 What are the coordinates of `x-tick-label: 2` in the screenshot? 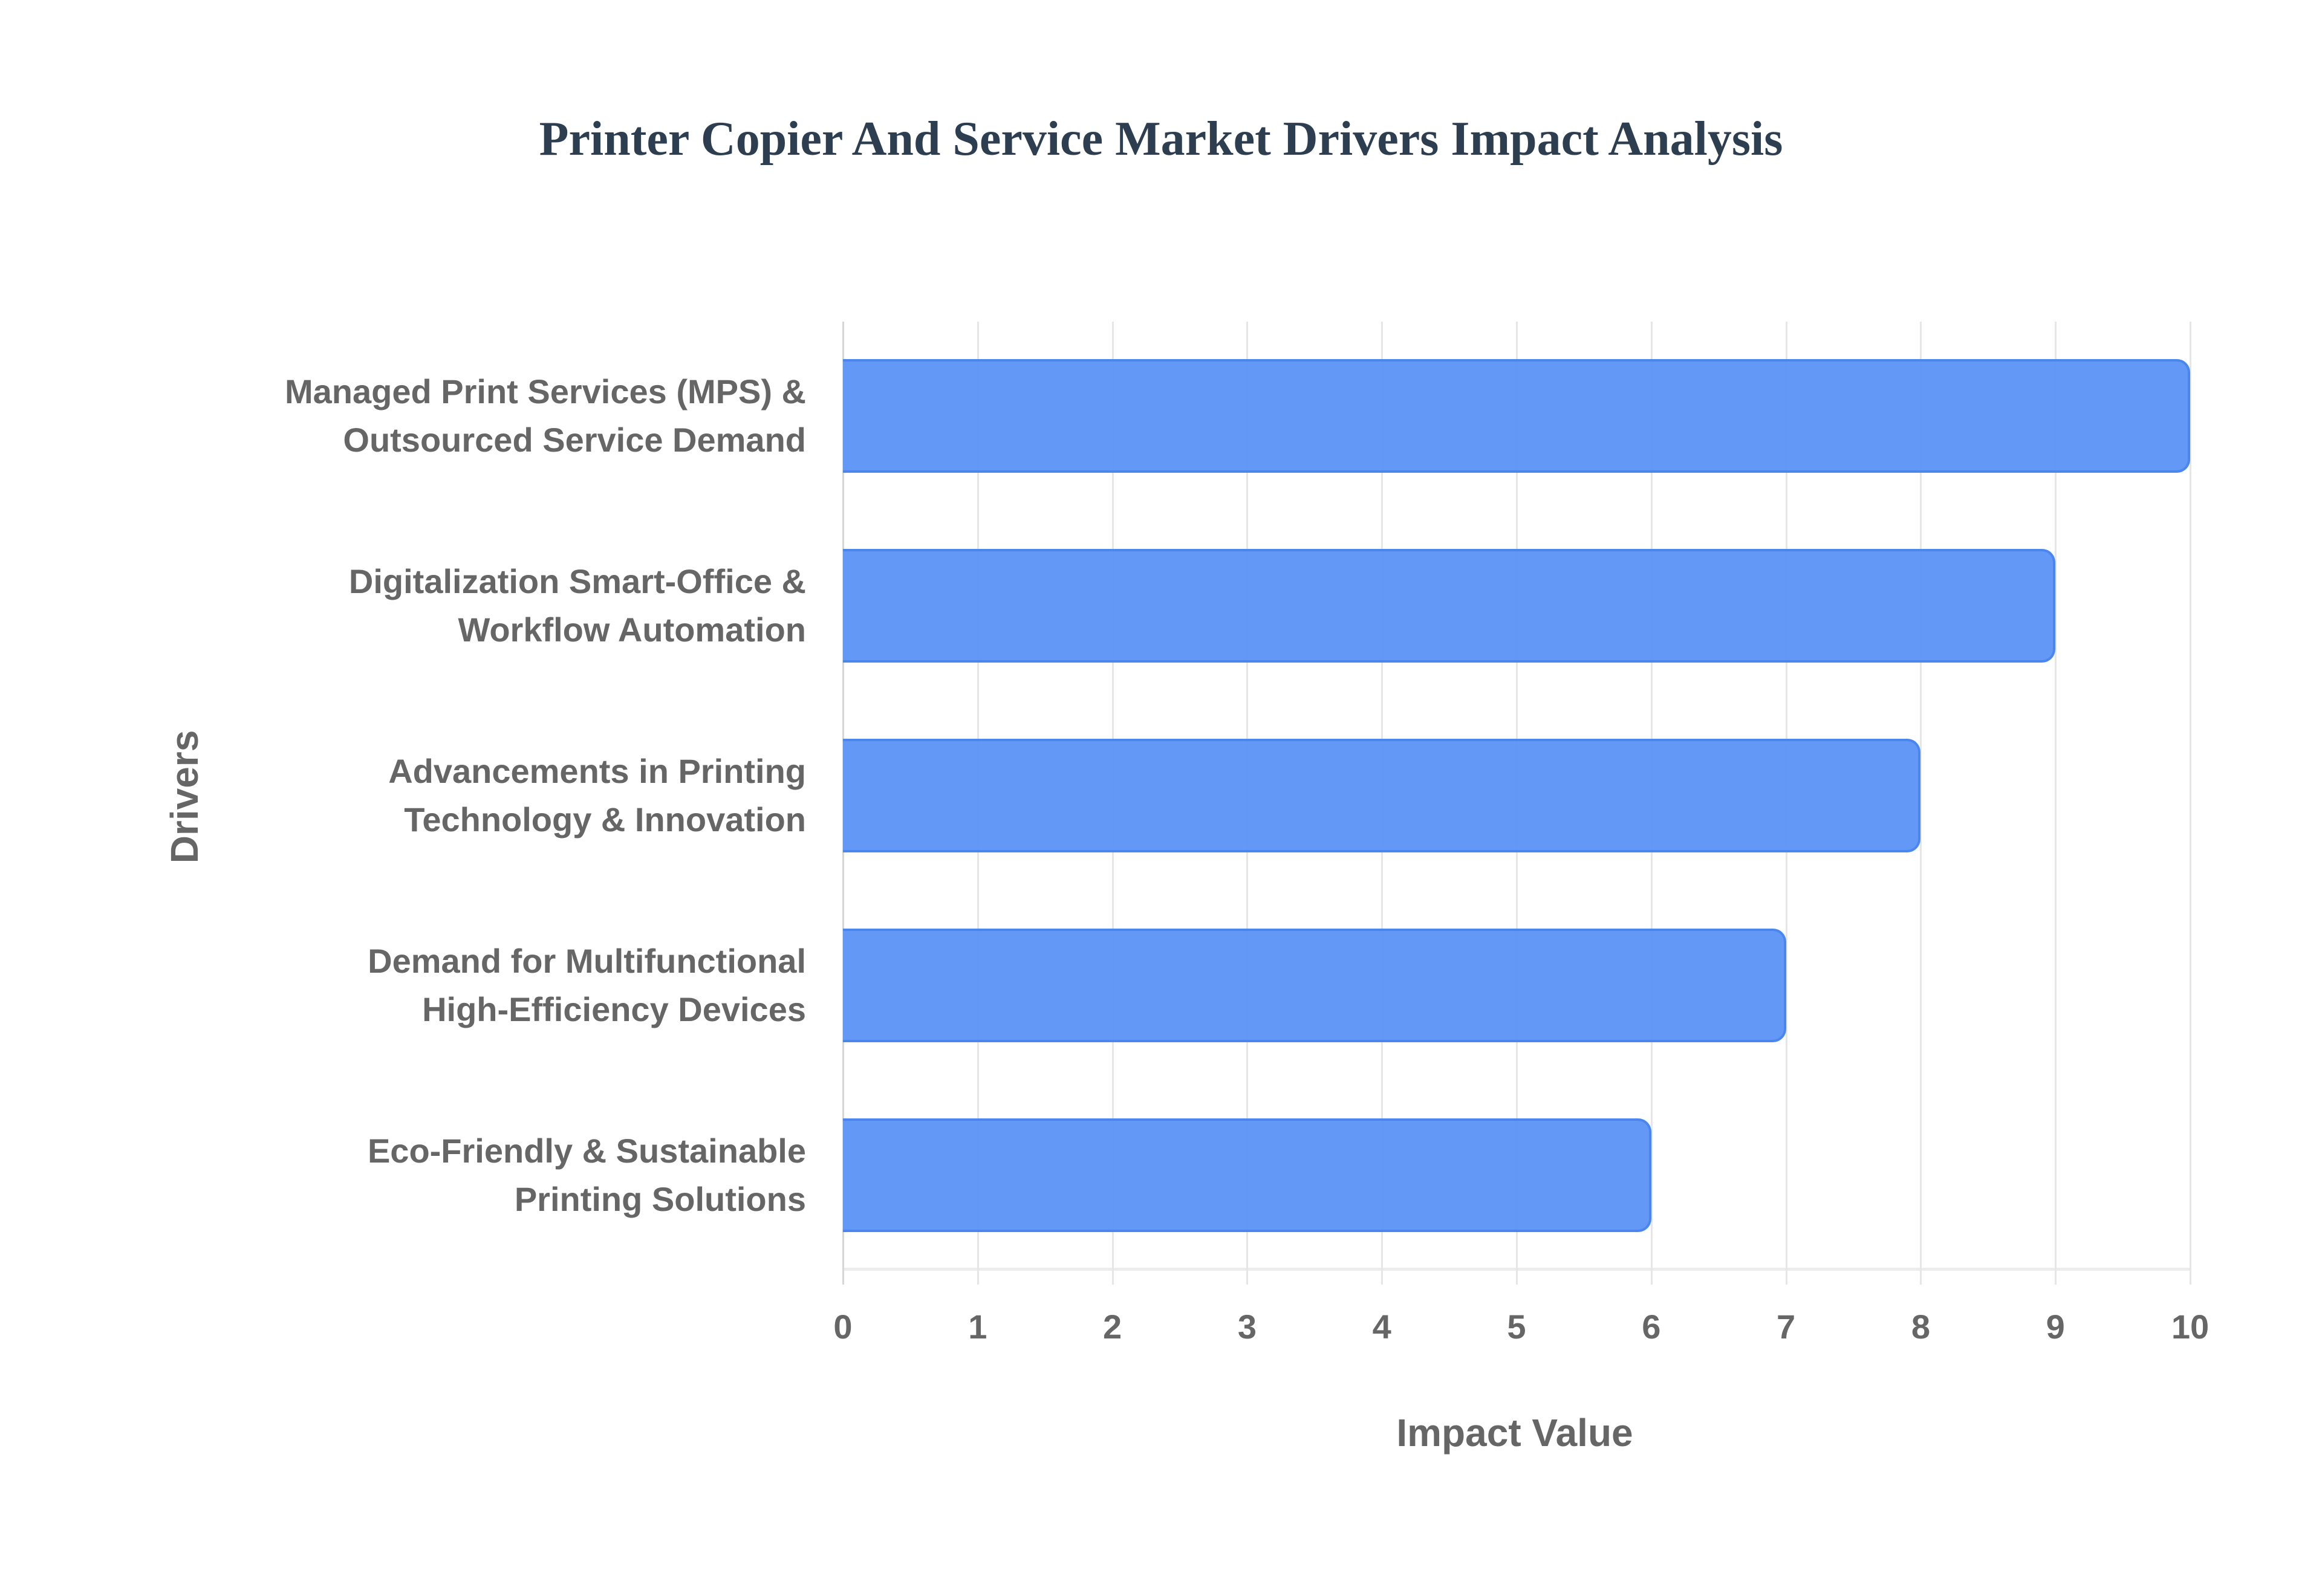 It's located at (1112, 1327).